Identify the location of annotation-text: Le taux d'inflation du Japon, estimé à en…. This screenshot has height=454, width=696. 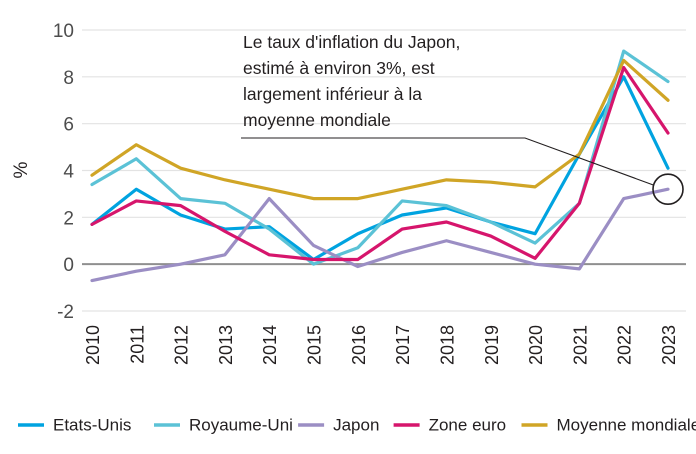
(351, 81).